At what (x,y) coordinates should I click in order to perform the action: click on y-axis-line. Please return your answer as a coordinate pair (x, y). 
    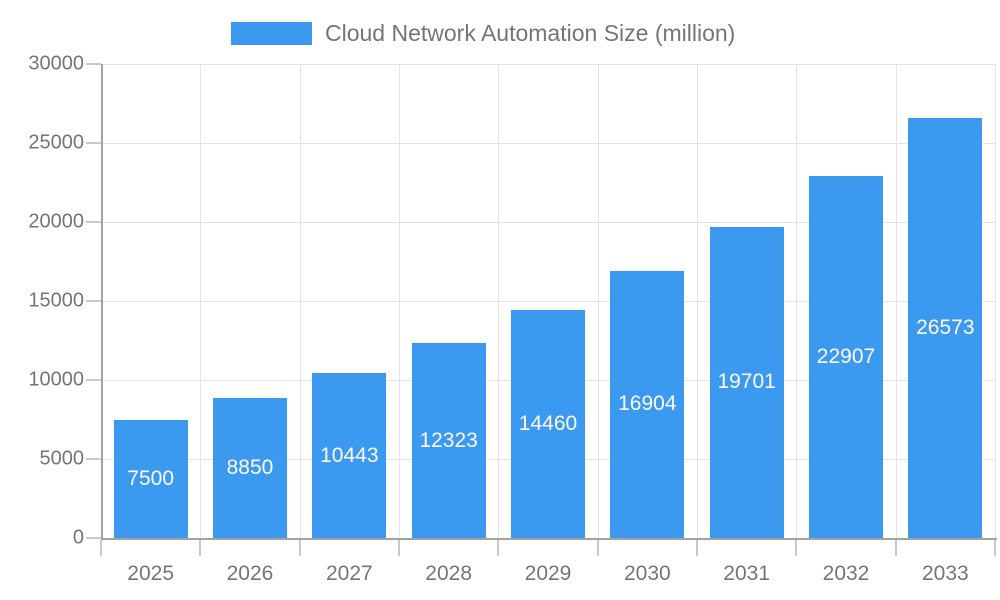
    Looking at the image, I should click on (102, 302).